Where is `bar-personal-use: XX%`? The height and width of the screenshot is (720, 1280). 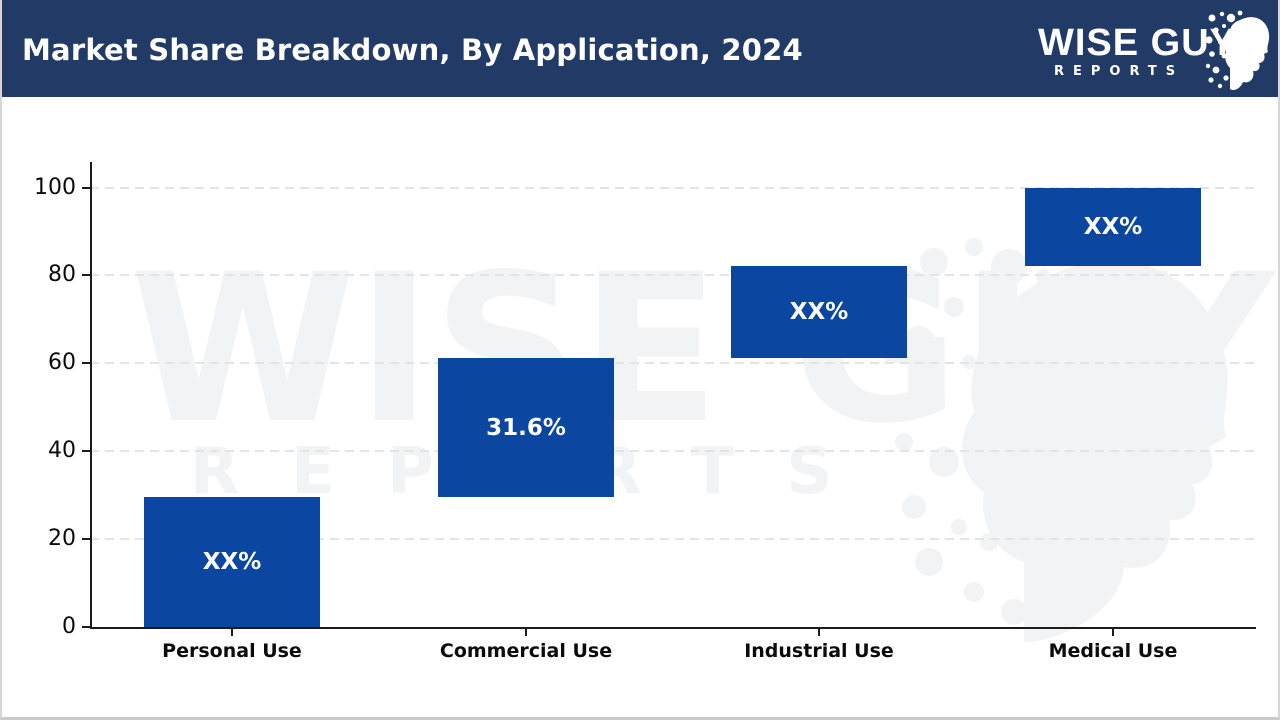 bar-personal-use: XX% is located at coordinates (232, 562).